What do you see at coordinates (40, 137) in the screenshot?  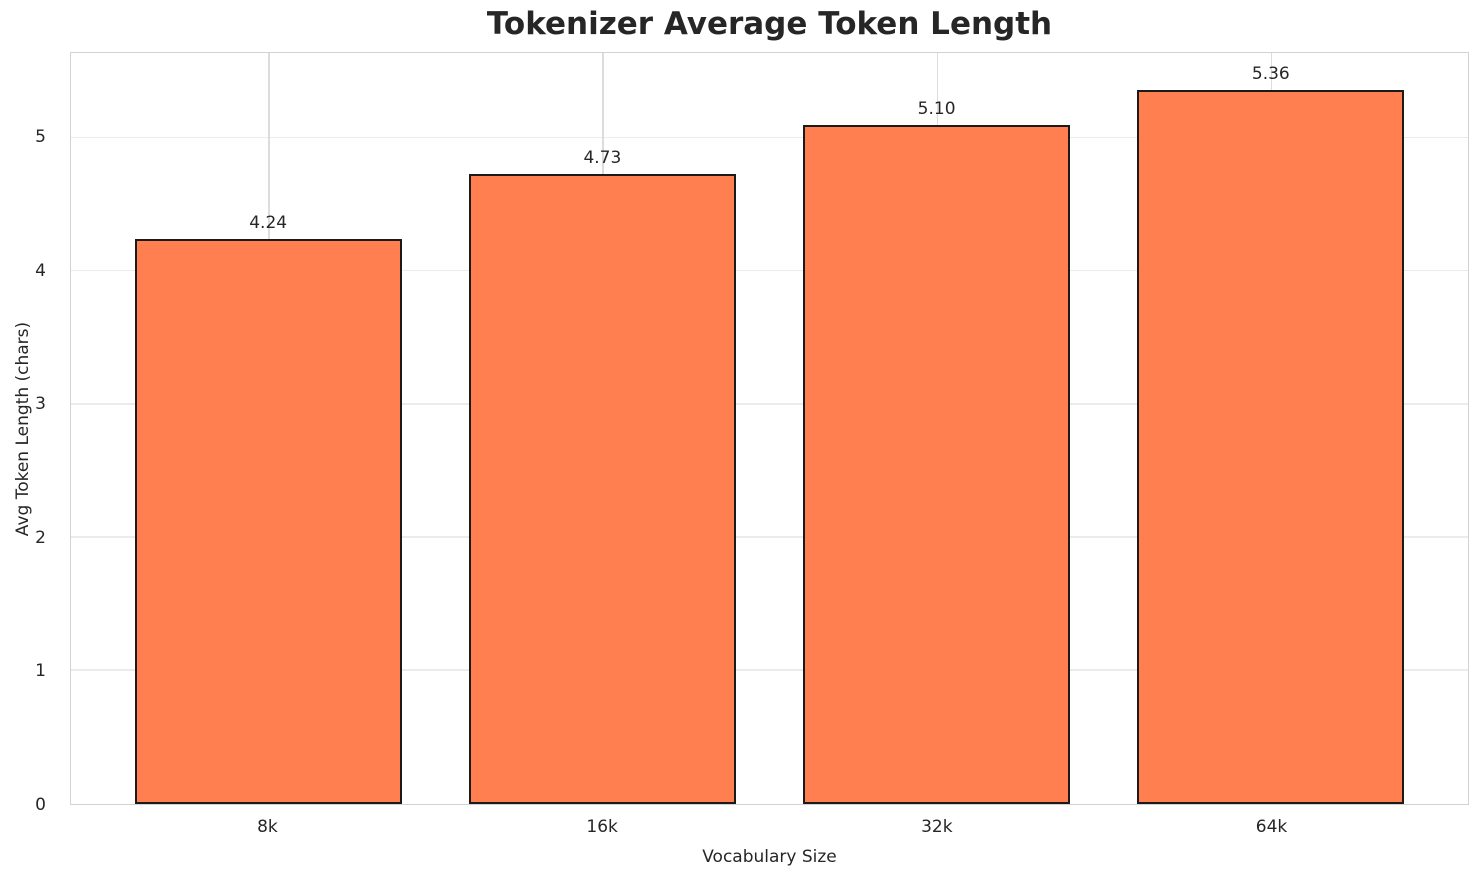 I see `y-tick-label: 5` at bounding box center [40, 137].